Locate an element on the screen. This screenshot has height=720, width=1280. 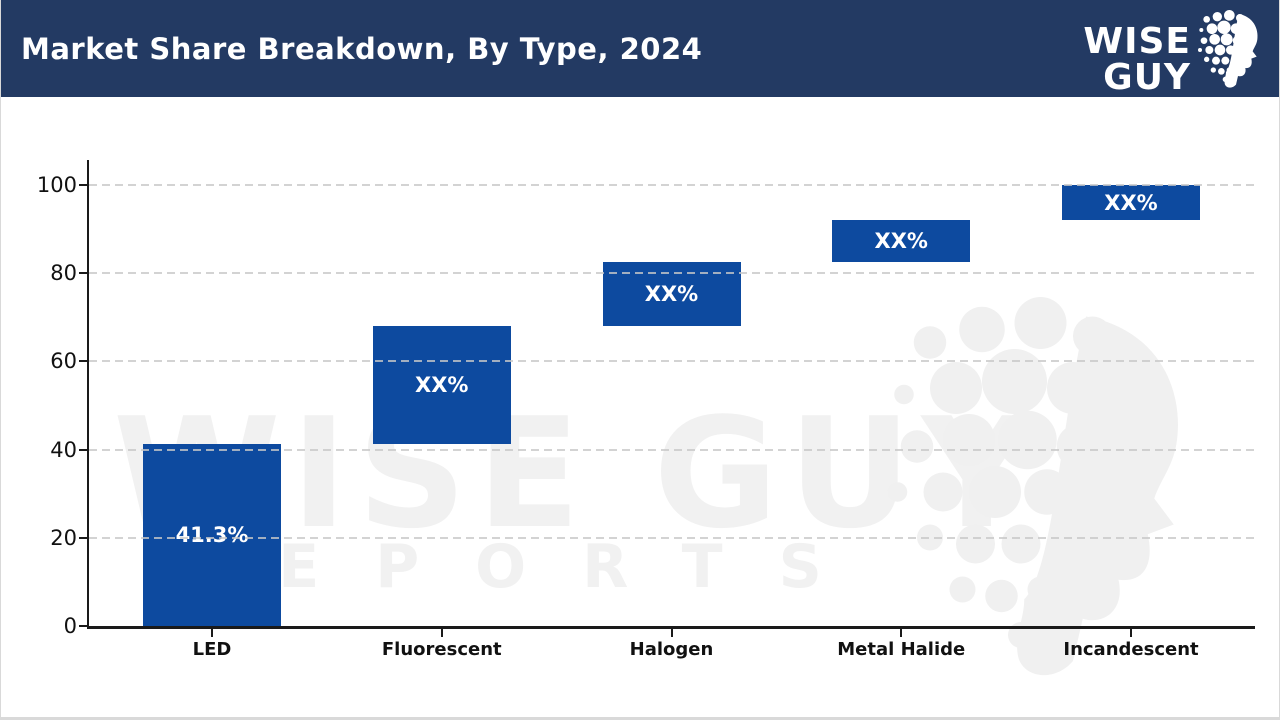
bar-incandescent: XX% is located at coordinates (1131, 203).